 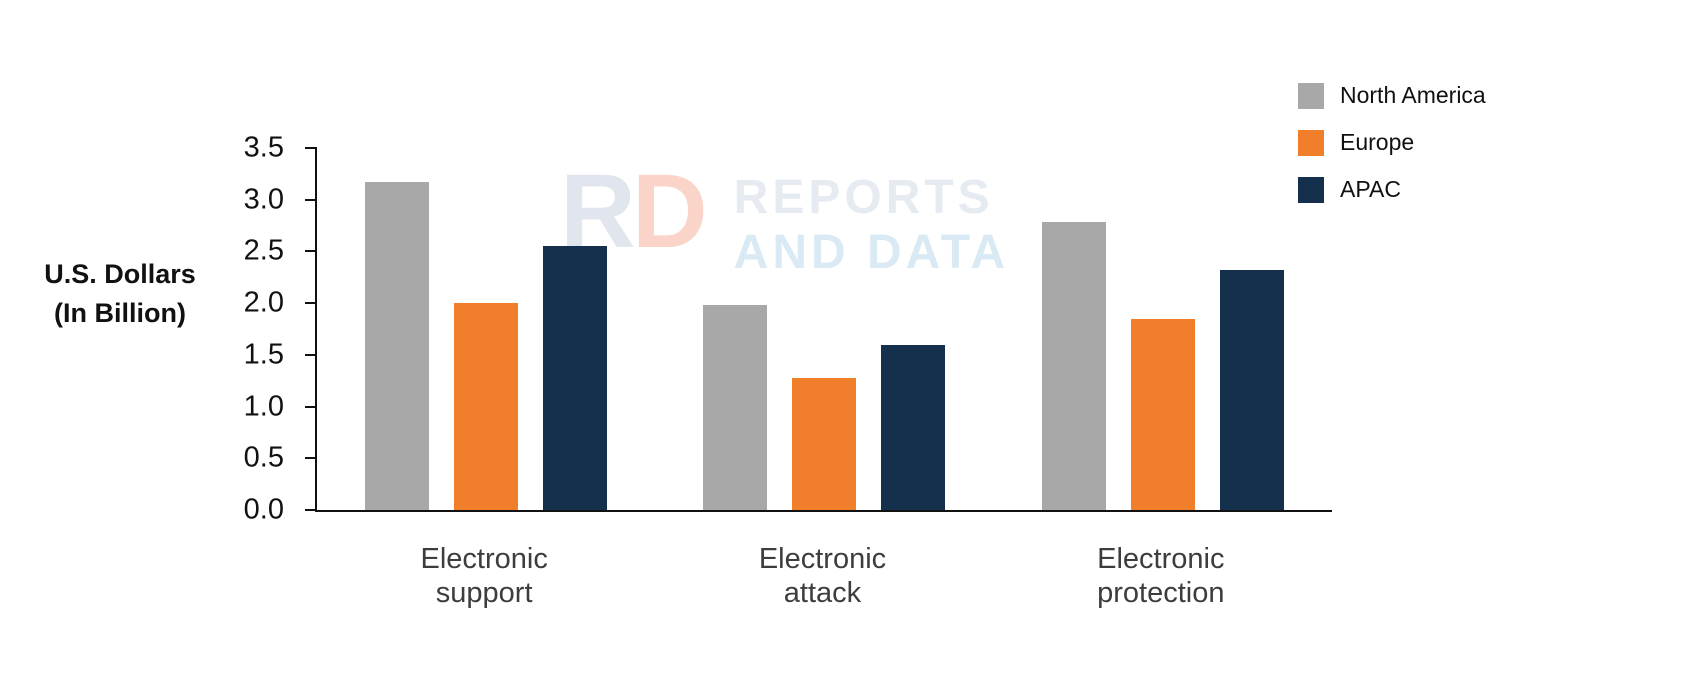 What do you see at coordinates (735, 407) in the screenshot?
I see `bar-north-america-electronic-attack` at bounding box center [735, 407].